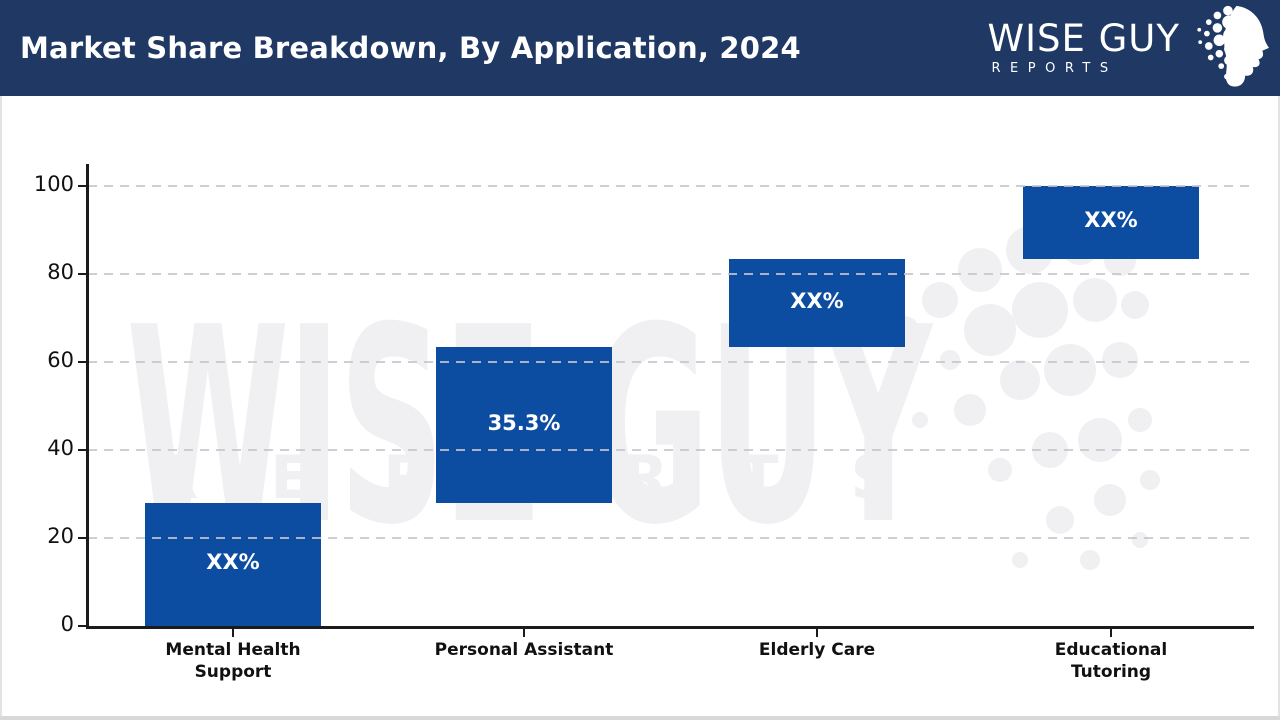  What do you see at coordinates (1054, 68) in the screenshot?
I see `brand-tagline: REPORTS` at bounding box center [1054, 68].